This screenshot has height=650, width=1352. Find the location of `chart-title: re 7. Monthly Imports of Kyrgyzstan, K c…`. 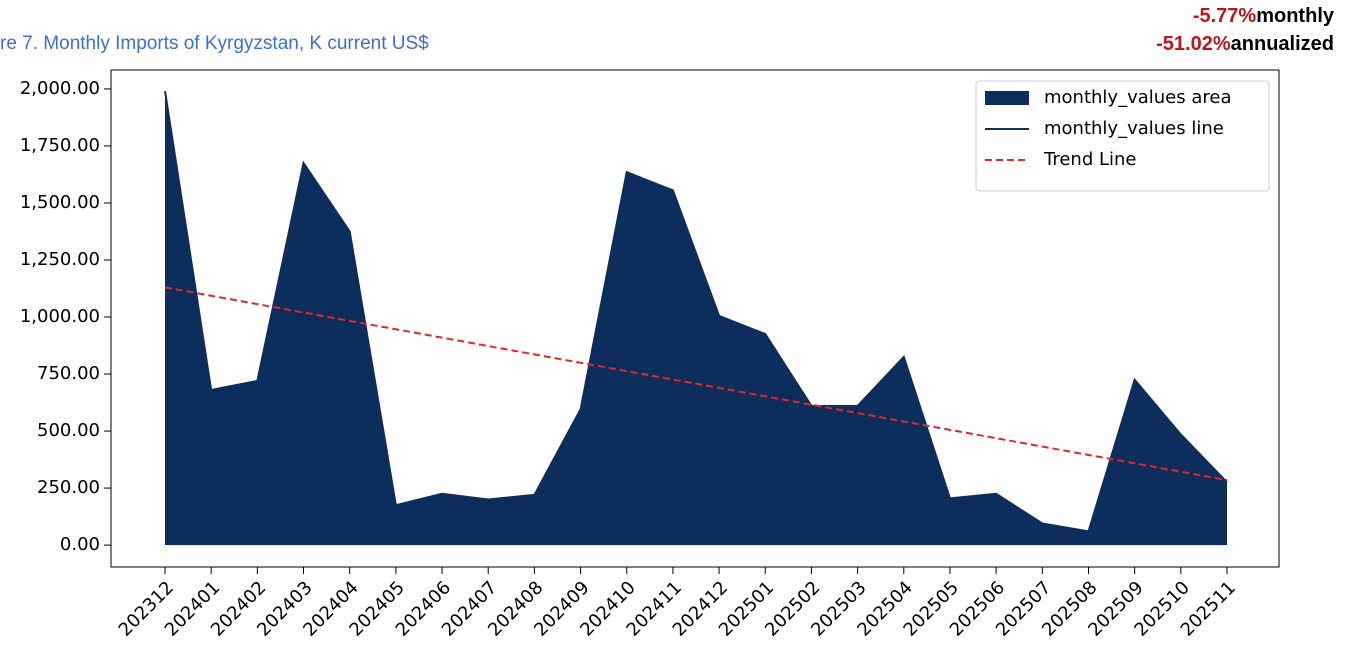

chart-title: re 7. Monthly Imports of Kyrgyzstan, K c… is located at coordinates (214, 43).